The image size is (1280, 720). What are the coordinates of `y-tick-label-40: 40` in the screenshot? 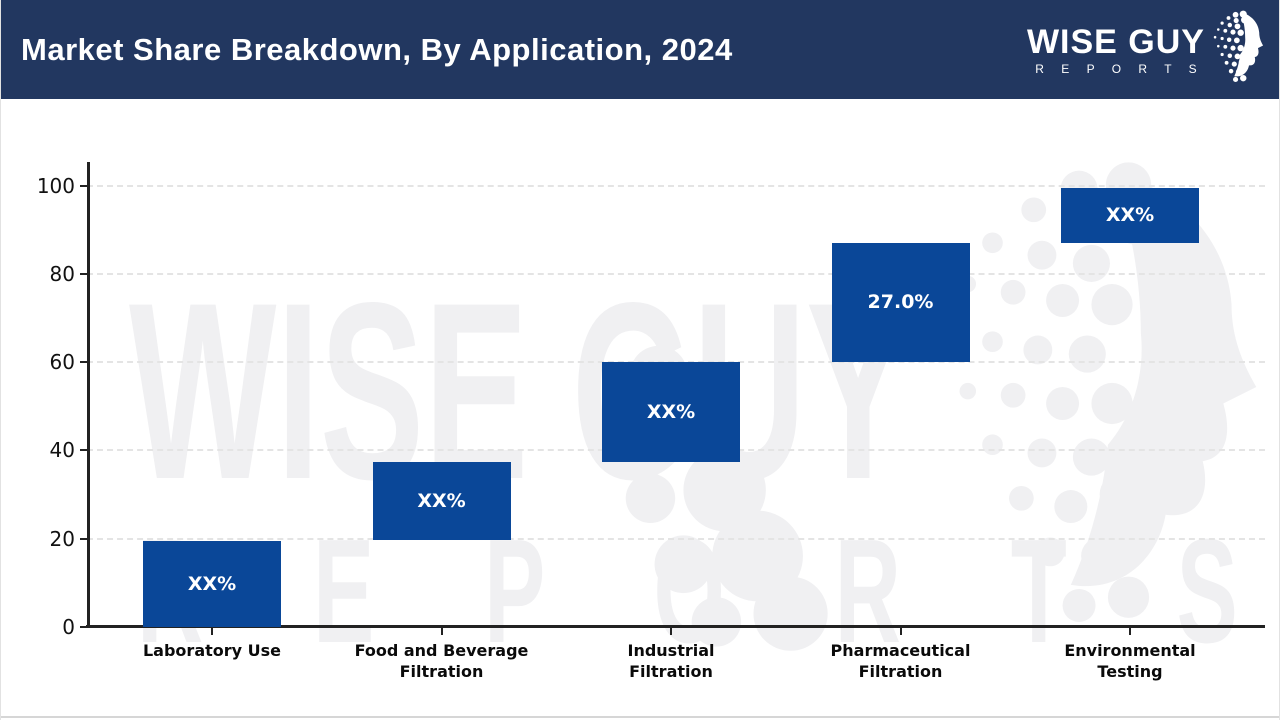 It's located at (62, 450).